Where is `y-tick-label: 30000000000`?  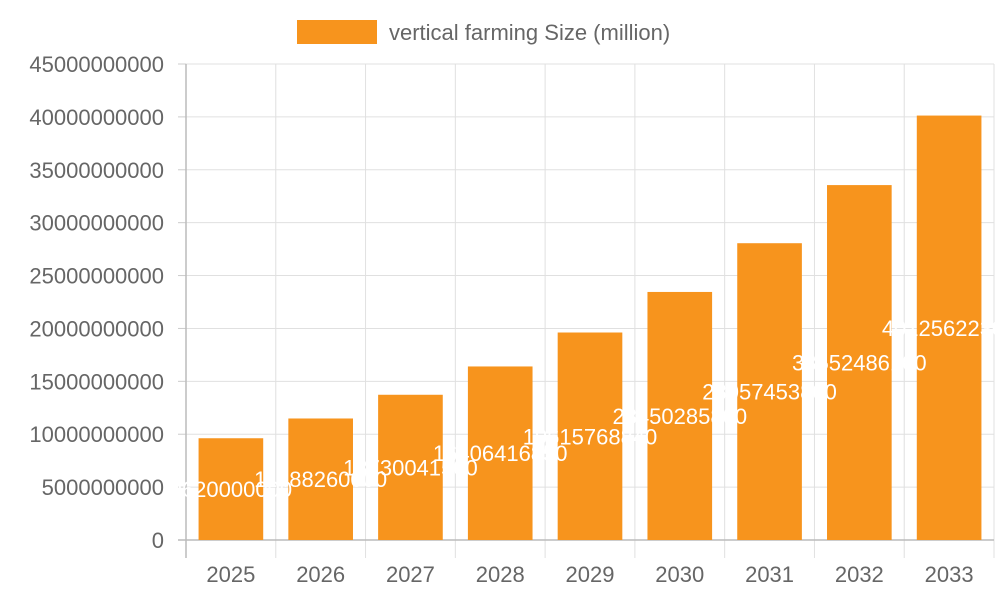
y-tick-label: 30000000000 is located at coordinates (96, 223).